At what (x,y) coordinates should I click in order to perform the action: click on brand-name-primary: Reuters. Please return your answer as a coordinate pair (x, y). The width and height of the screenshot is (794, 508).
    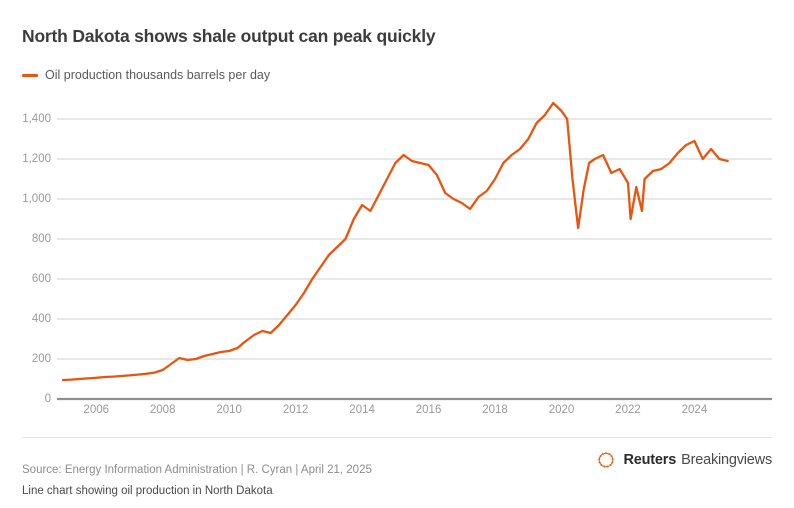
    Looking at the image, I should click on (650, 460).